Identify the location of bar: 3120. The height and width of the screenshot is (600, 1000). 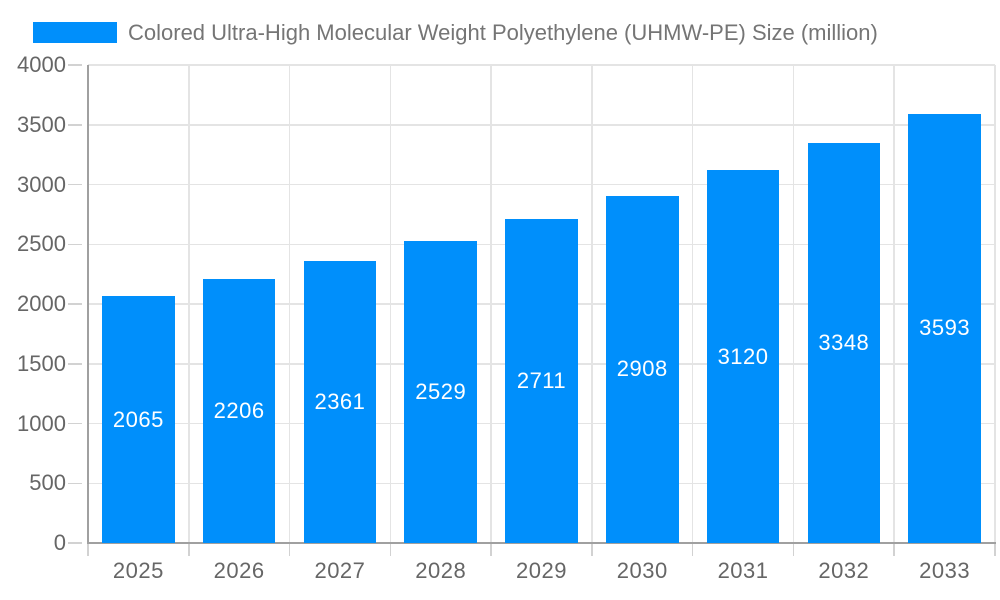
(743, 356).